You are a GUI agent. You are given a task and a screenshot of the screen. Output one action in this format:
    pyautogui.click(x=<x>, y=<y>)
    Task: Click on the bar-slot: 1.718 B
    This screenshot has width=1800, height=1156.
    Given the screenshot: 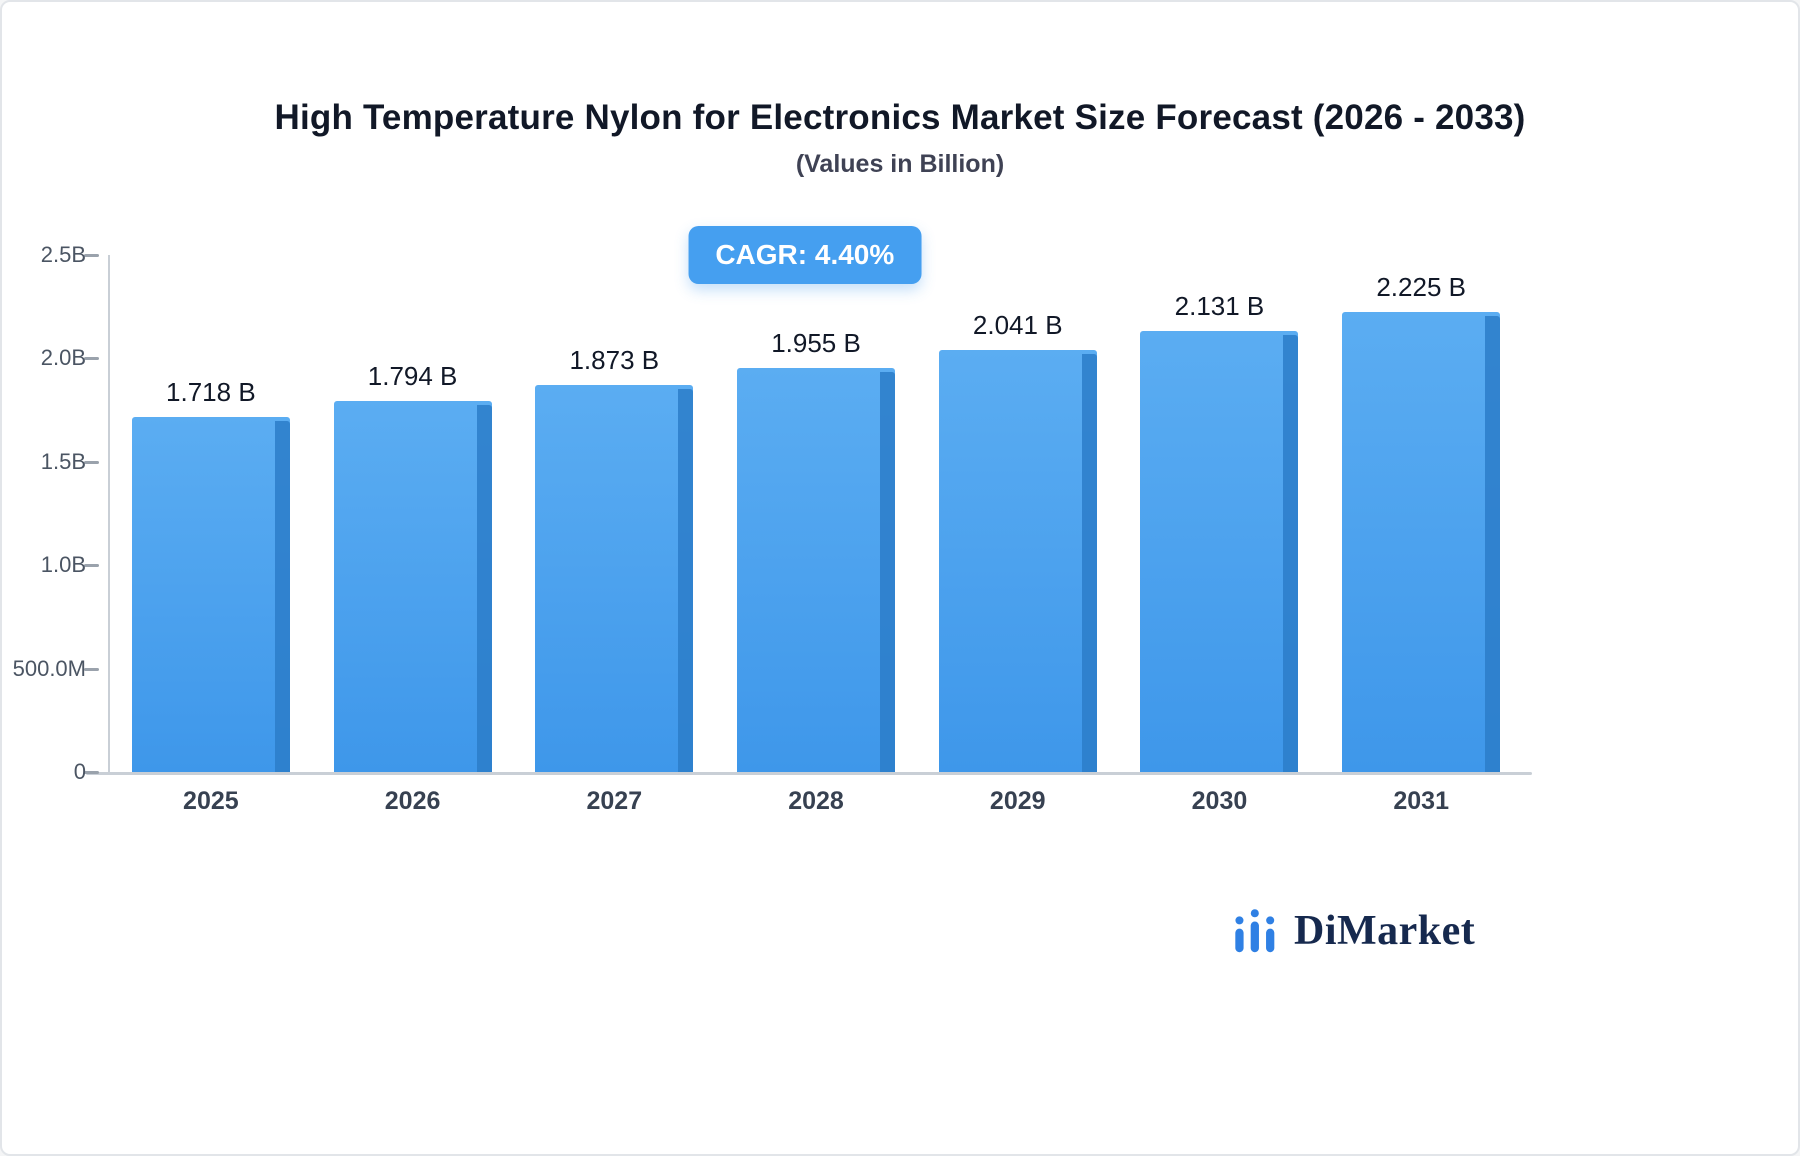 What is the action you would take?
    pyautogui.click(x=211, y=513)
    